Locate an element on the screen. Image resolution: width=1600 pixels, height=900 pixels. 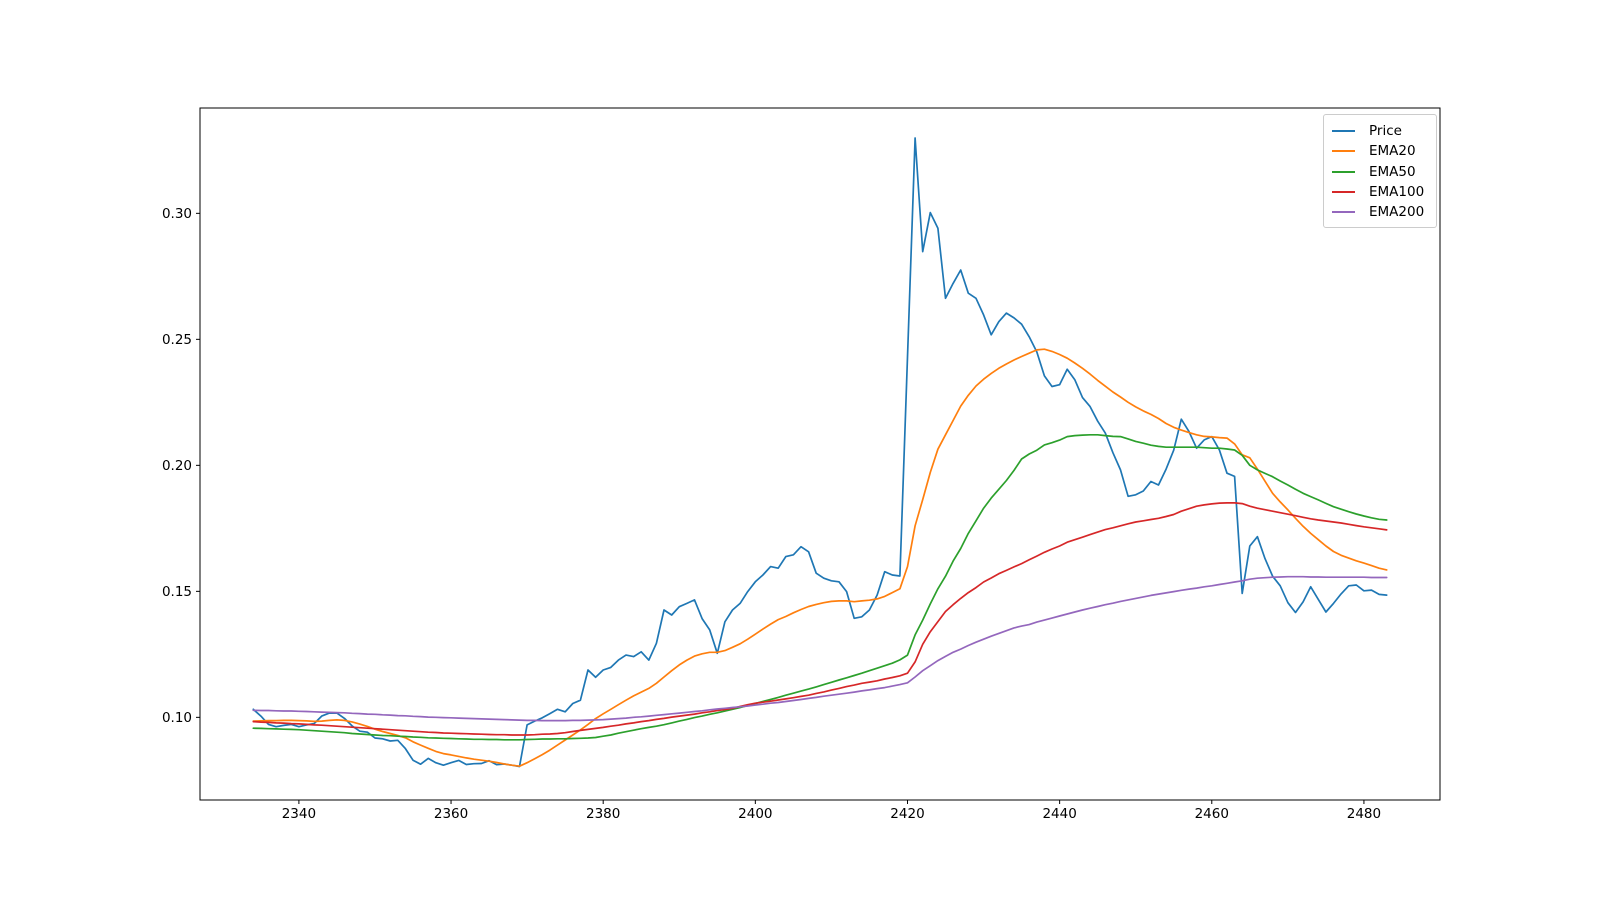
legend-item-ema200: EMA200 is located at coordinates (1380, 212).